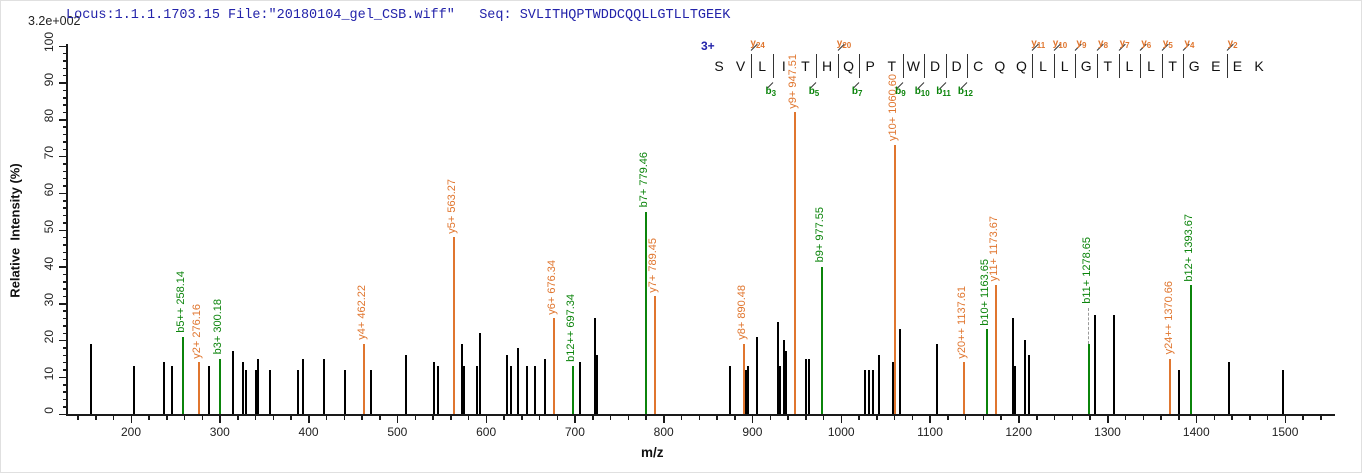 The width and height of the screenshot is (1362, 473). I want to click on y-ion-mark-y2: y2, so click(1232, 44).